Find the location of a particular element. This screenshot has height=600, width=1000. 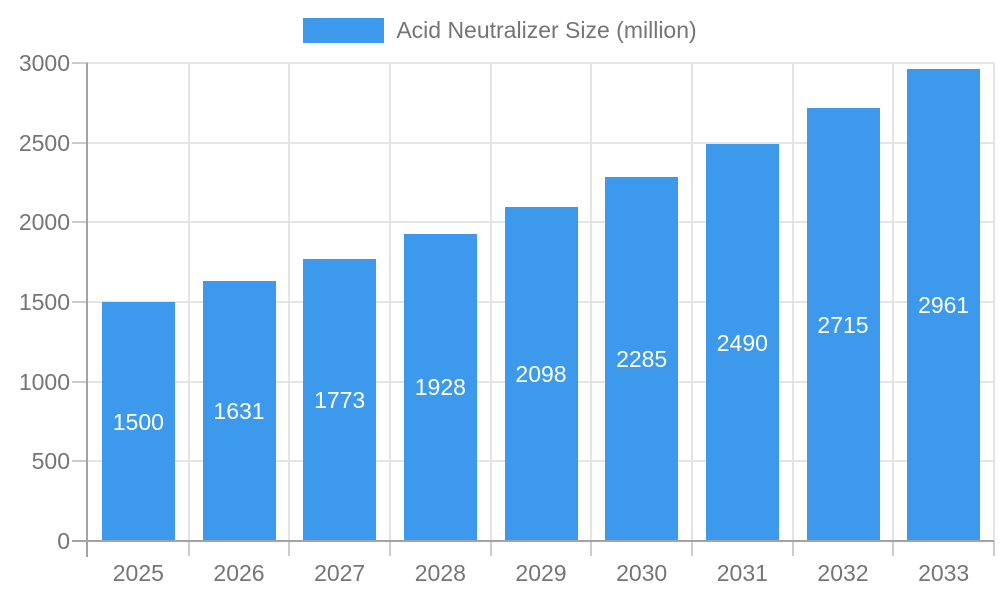

bar-value-label: 1500 is located at coordinates (138, 421).